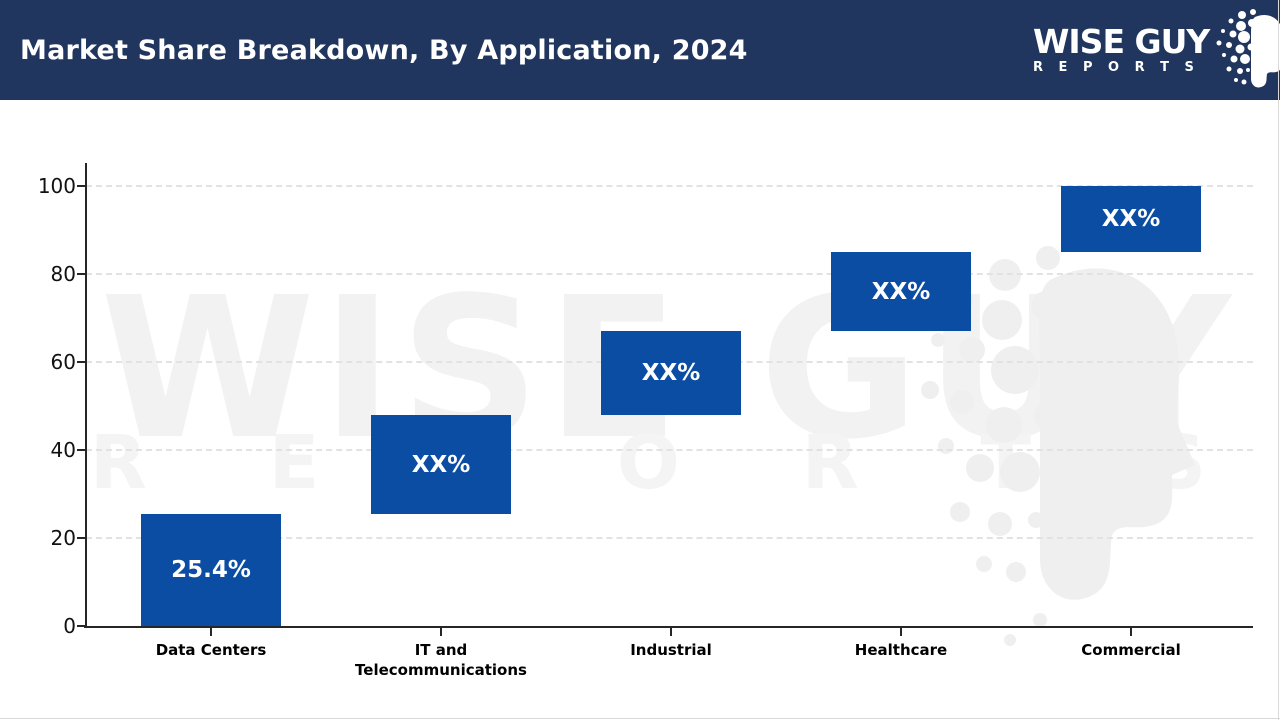 This screenshot has width=1280, height=720. I want to click on y-axis-tick-label: 40, so click(63, 450).